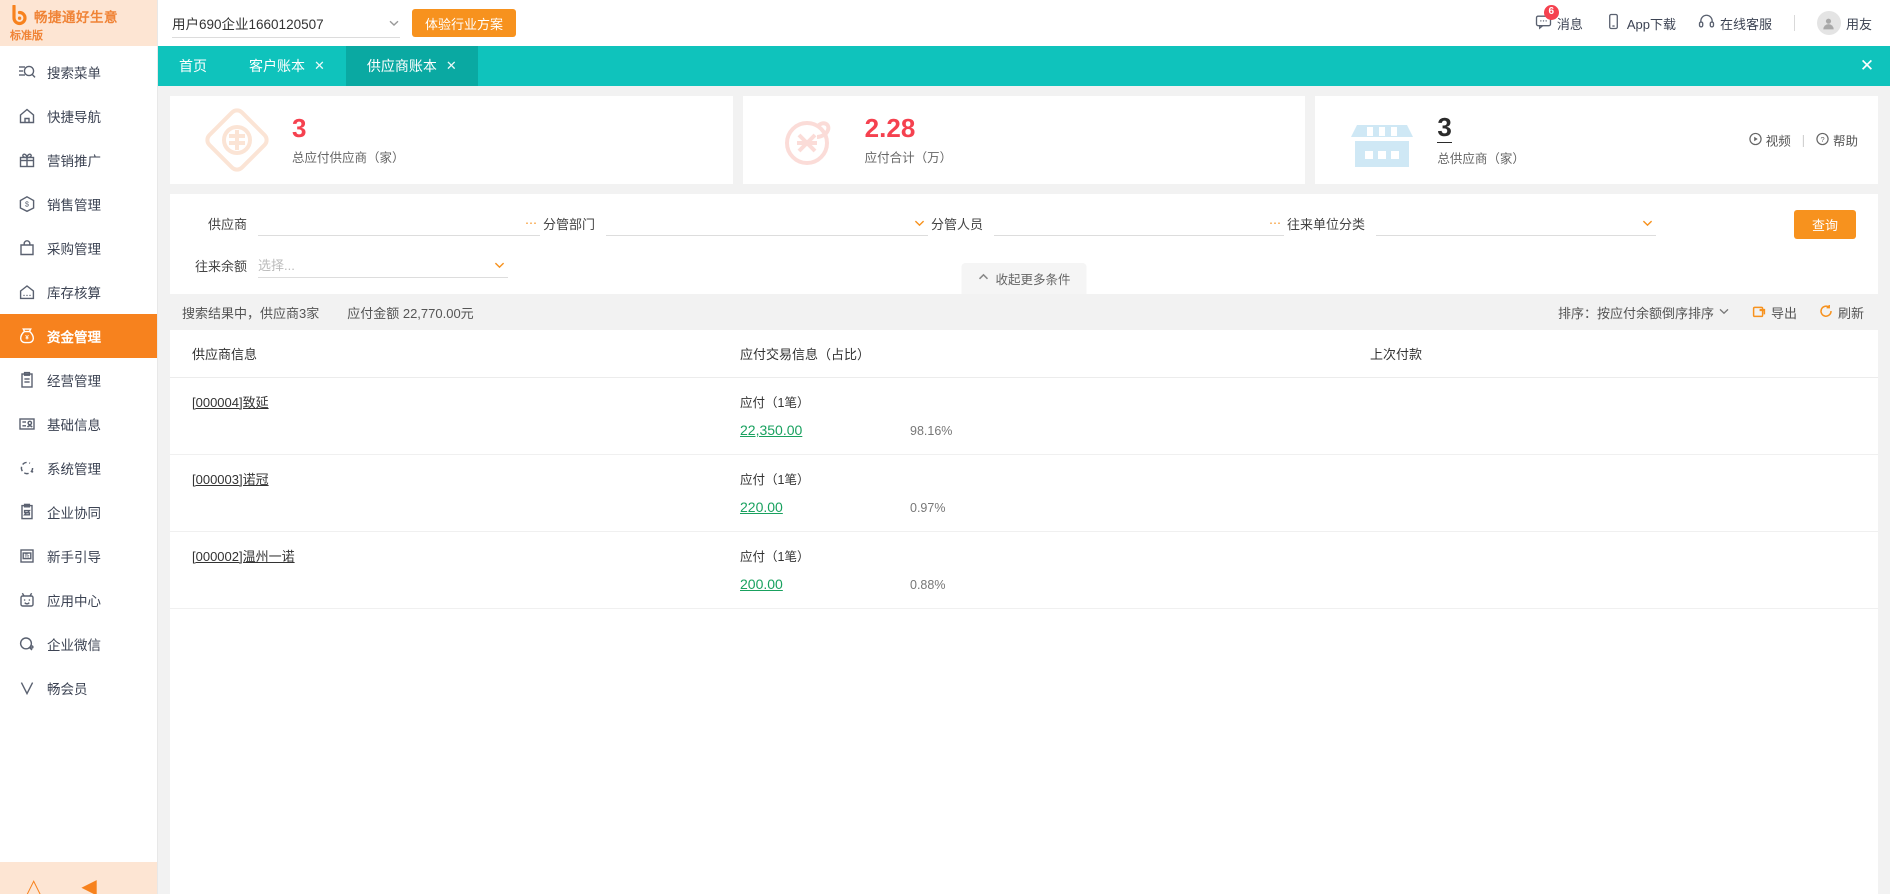  Describe the element at coordinates (771, 430) in the screenshot. I see `amount-link: 22,350.00` at that location.